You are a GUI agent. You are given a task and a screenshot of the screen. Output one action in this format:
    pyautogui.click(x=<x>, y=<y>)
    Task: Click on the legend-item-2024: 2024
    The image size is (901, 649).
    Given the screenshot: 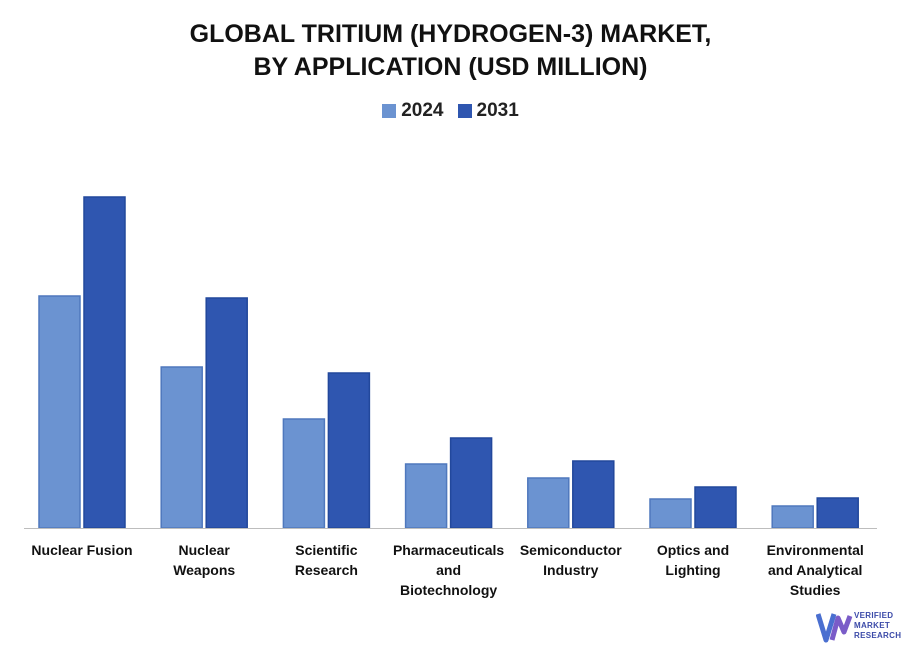 What is the action you would take?
    pyautogui.click(x=413, y=111)
    